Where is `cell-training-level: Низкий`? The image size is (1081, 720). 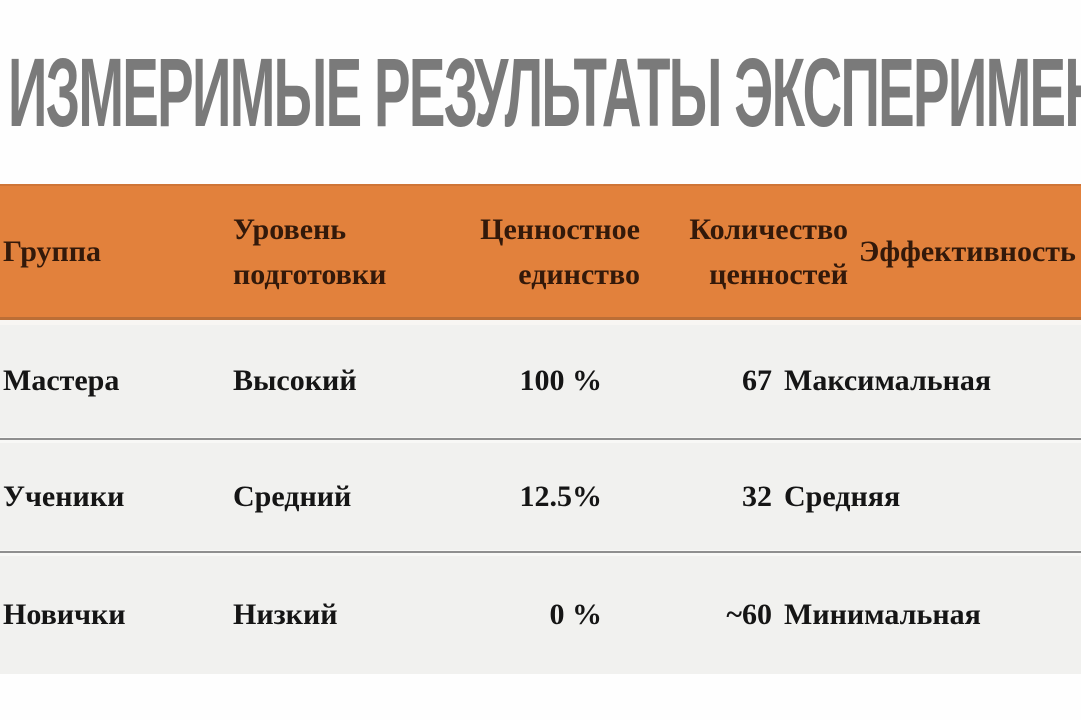
cell-training-level: Низкий is located at coordinates (285, 614).